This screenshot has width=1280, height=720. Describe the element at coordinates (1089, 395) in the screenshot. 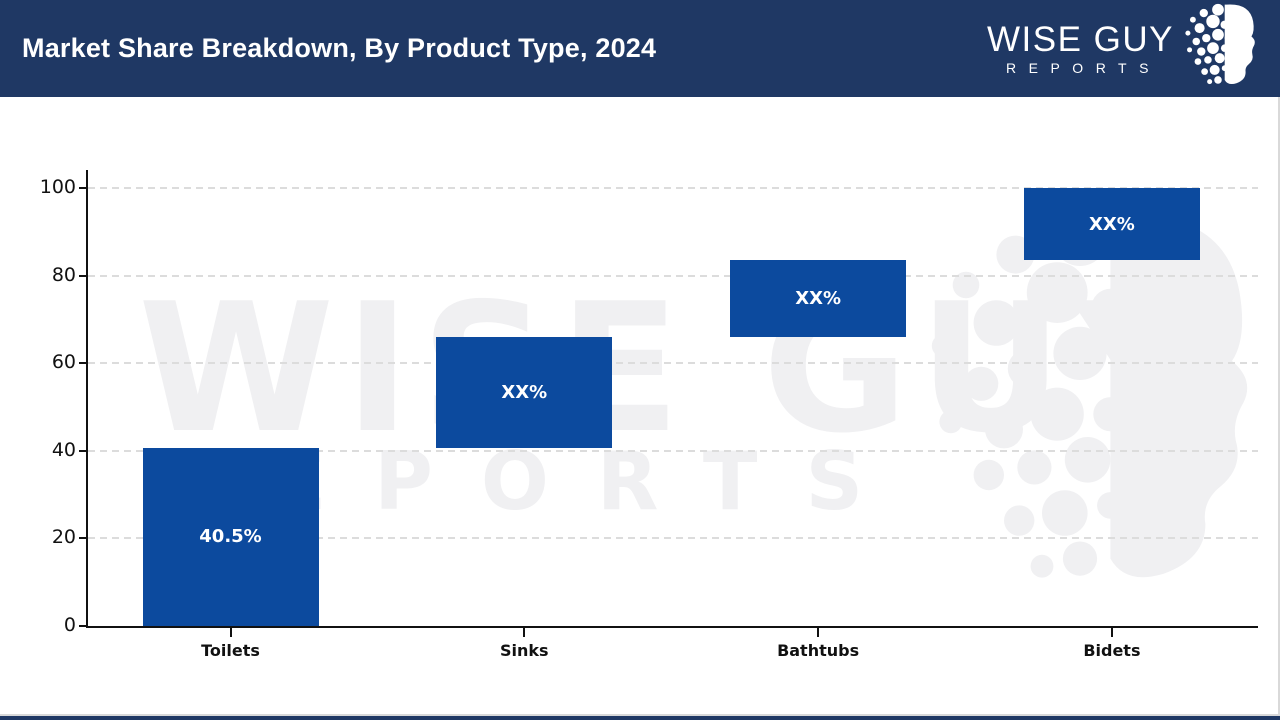

I see `watermark-face-icon` at that location.